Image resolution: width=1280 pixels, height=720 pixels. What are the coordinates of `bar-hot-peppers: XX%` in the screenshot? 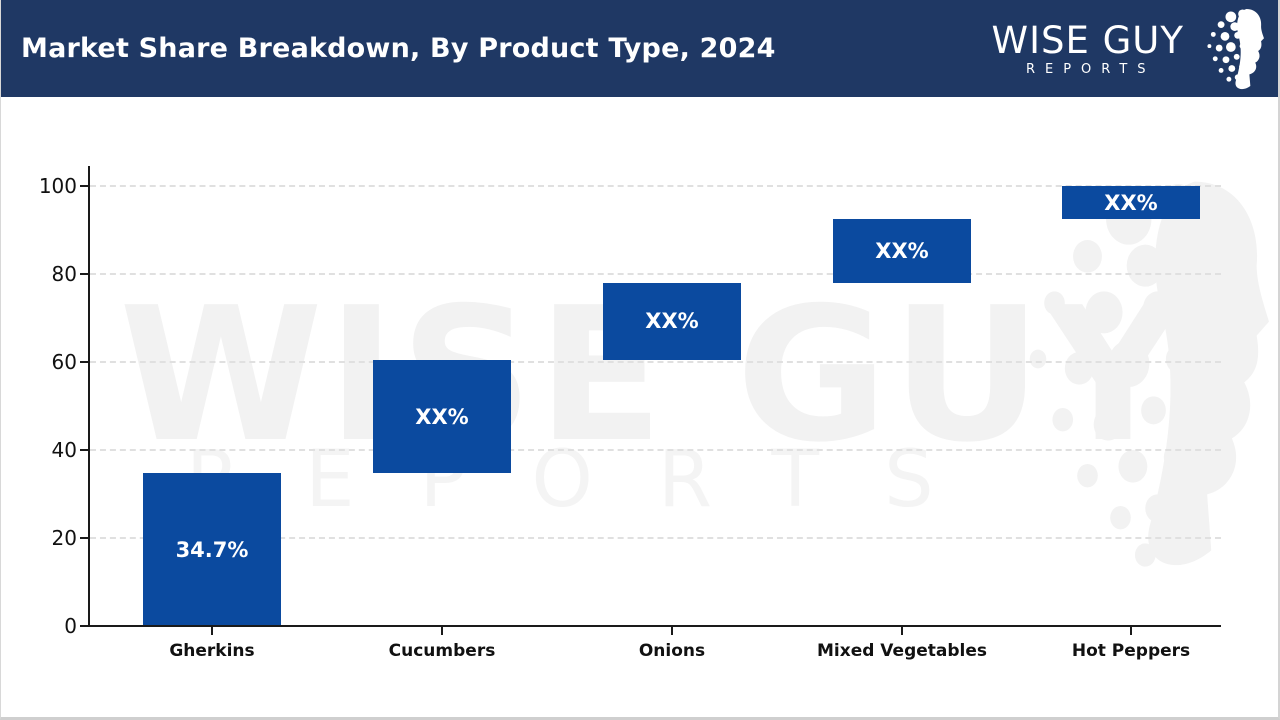 It's located at (1131, 202).